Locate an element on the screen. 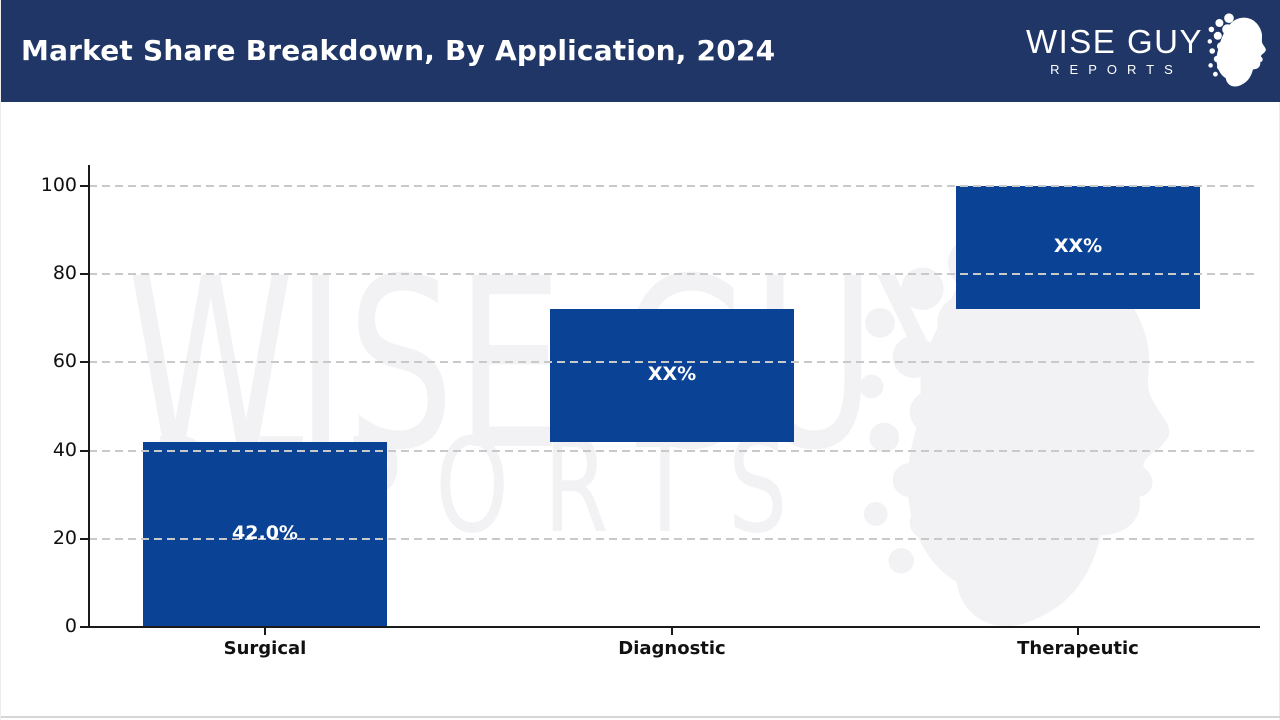 The image size is (1280, 720). bar-value-label: 42.0% is located at coordinates (265, 532).